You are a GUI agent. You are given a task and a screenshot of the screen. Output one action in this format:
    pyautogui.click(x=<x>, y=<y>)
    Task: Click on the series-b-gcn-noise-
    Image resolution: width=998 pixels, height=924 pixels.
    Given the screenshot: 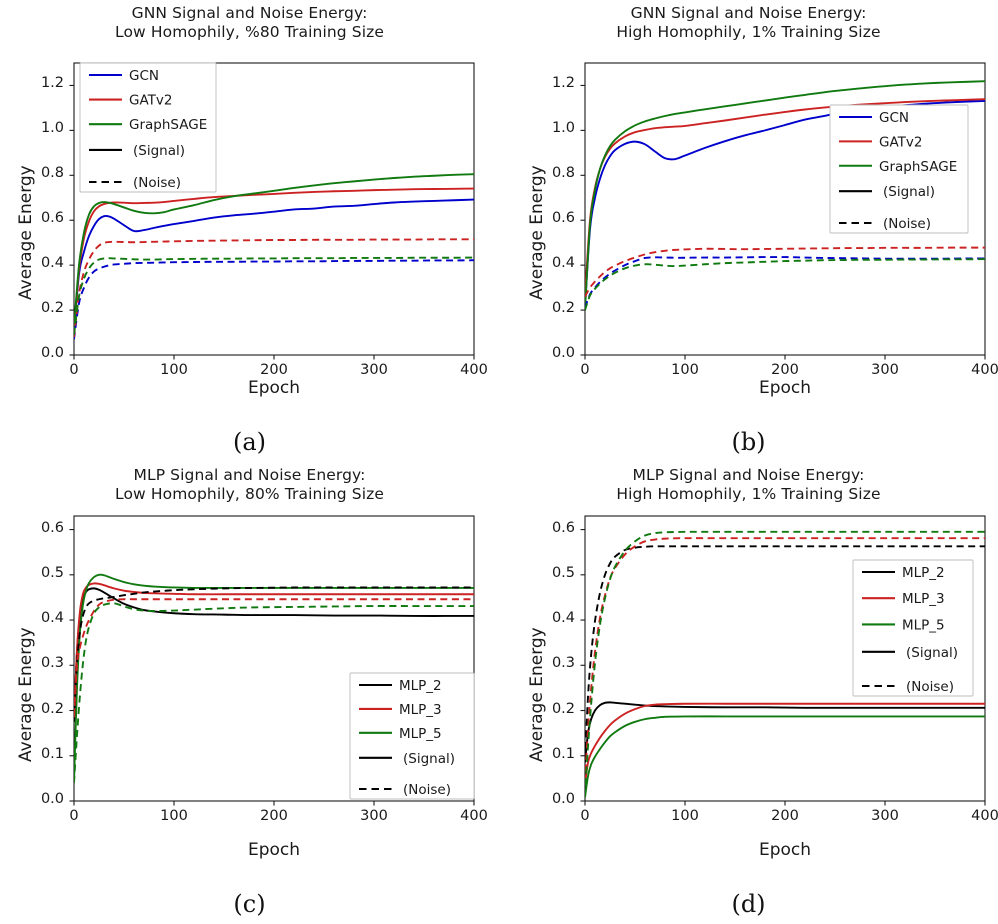 What is the action you would take?
    pyautogui.click(x=785, y=282)
    